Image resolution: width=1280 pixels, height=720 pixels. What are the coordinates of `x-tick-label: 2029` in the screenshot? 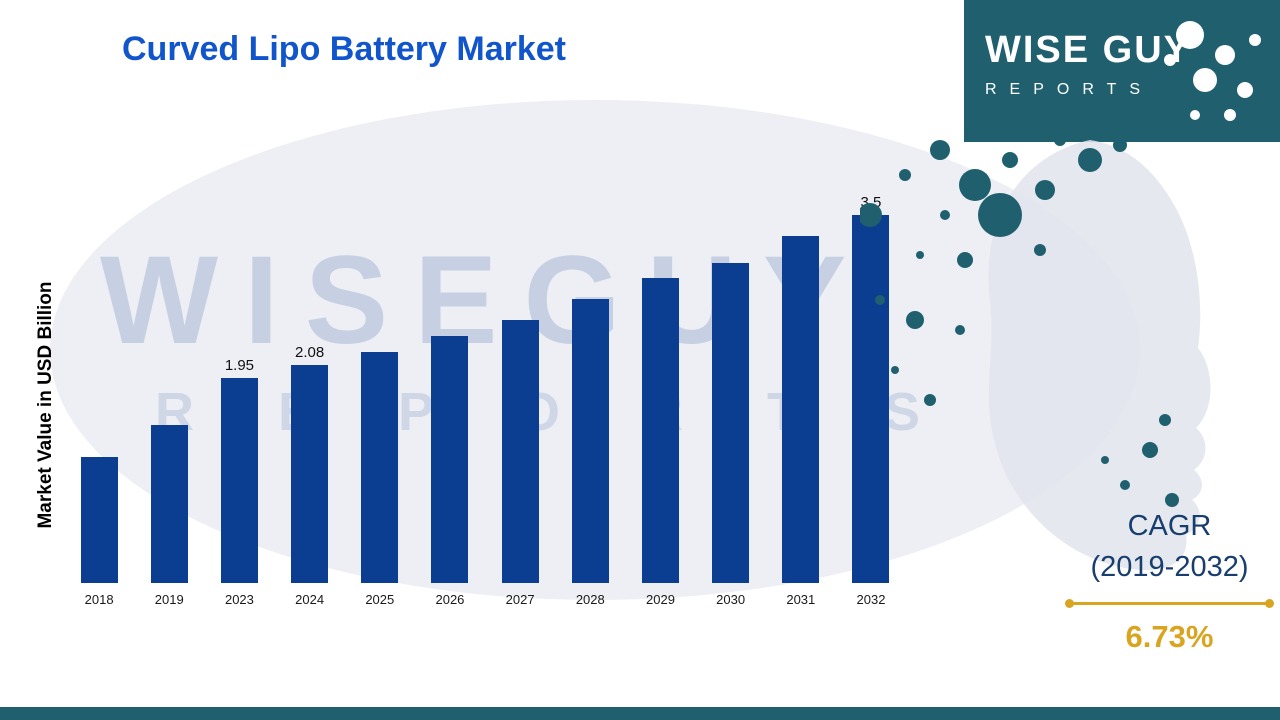 It's located at (660, 599).